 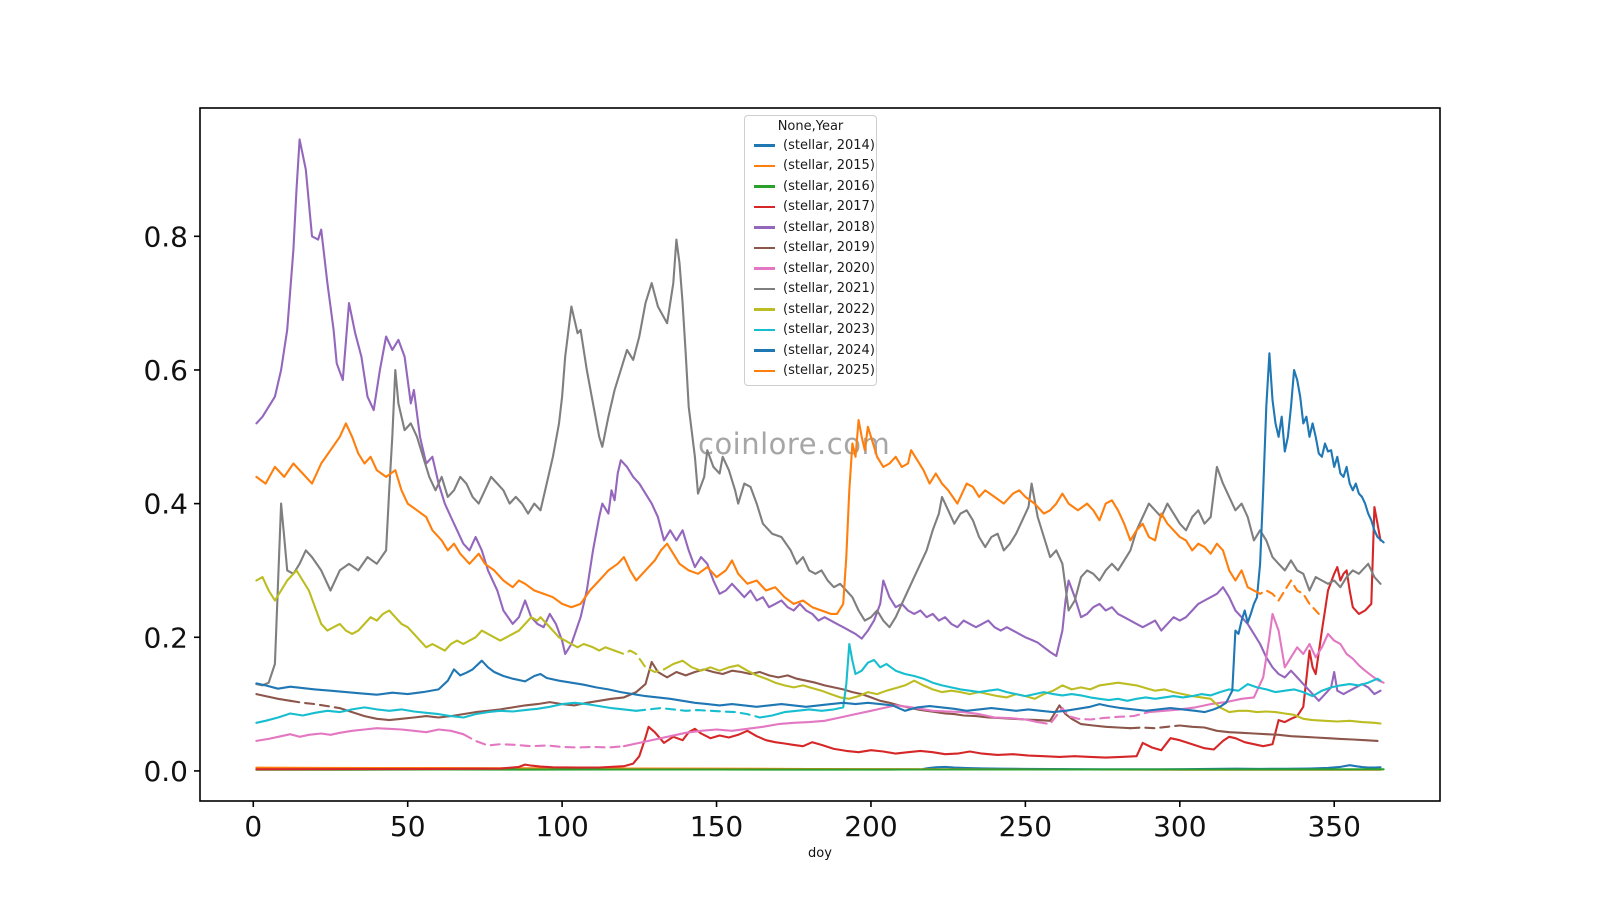 I want to click on x-tick-label: 300, so click(x=1179, y=826).